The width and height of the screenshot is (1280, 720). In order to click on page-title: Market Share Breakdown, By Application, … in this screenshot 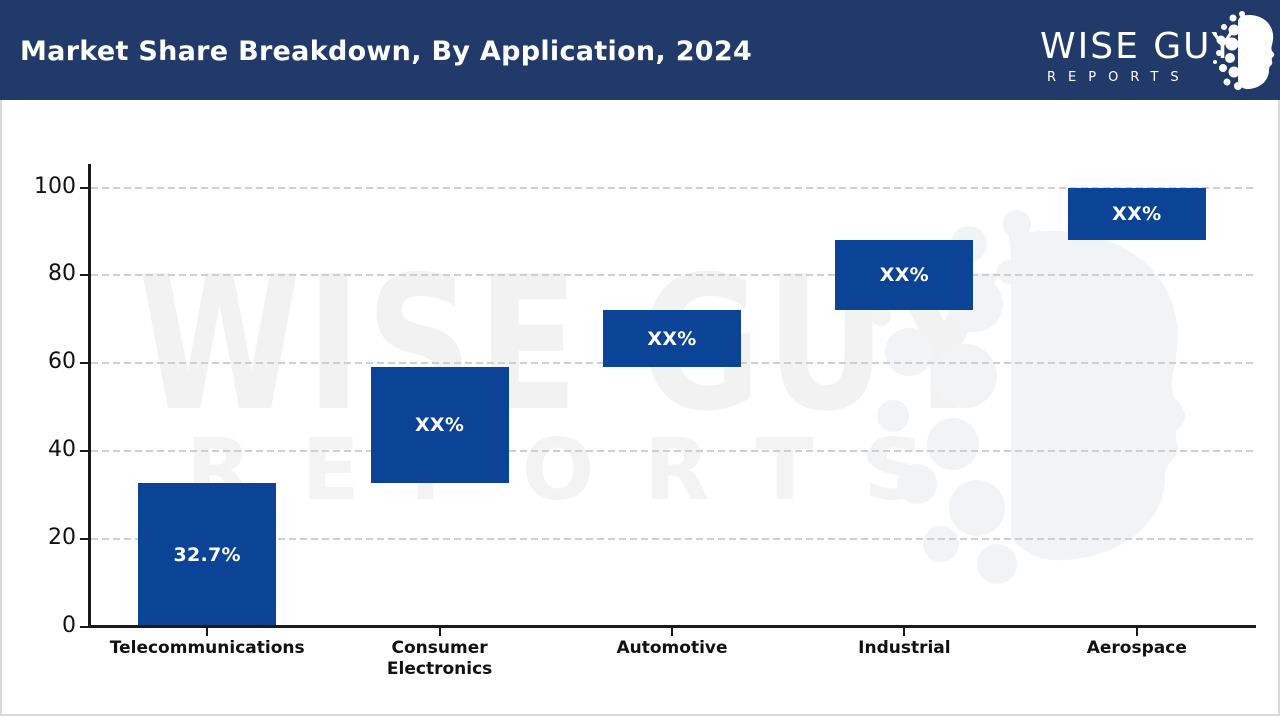, I will do `click(386, 51)`.